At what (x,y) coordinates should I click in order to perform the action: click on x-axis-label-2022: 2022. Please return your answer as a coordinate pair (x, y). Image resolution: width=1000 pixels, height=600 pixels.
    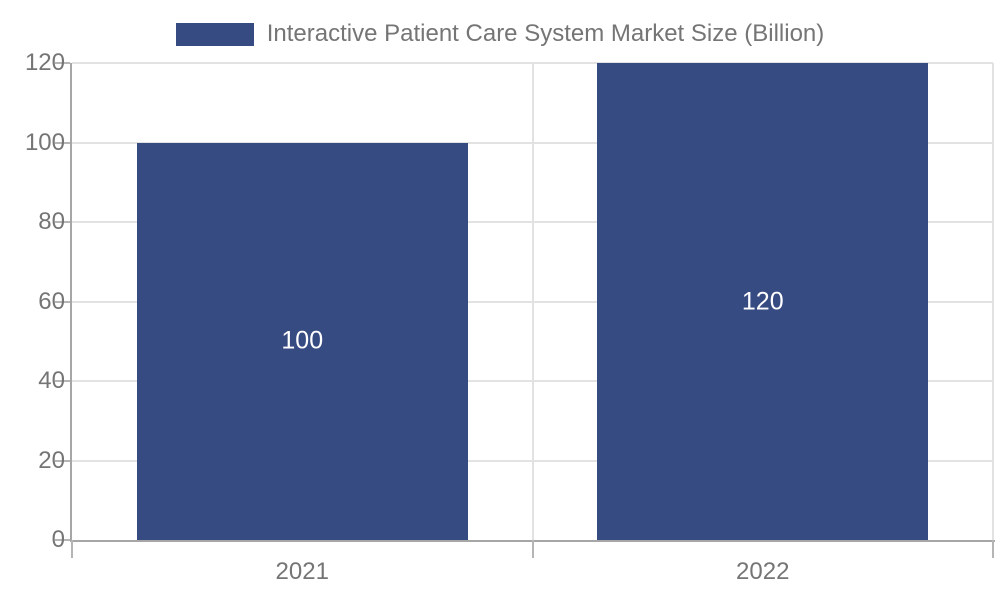
    Looking at the image, I should click on (763, 571).